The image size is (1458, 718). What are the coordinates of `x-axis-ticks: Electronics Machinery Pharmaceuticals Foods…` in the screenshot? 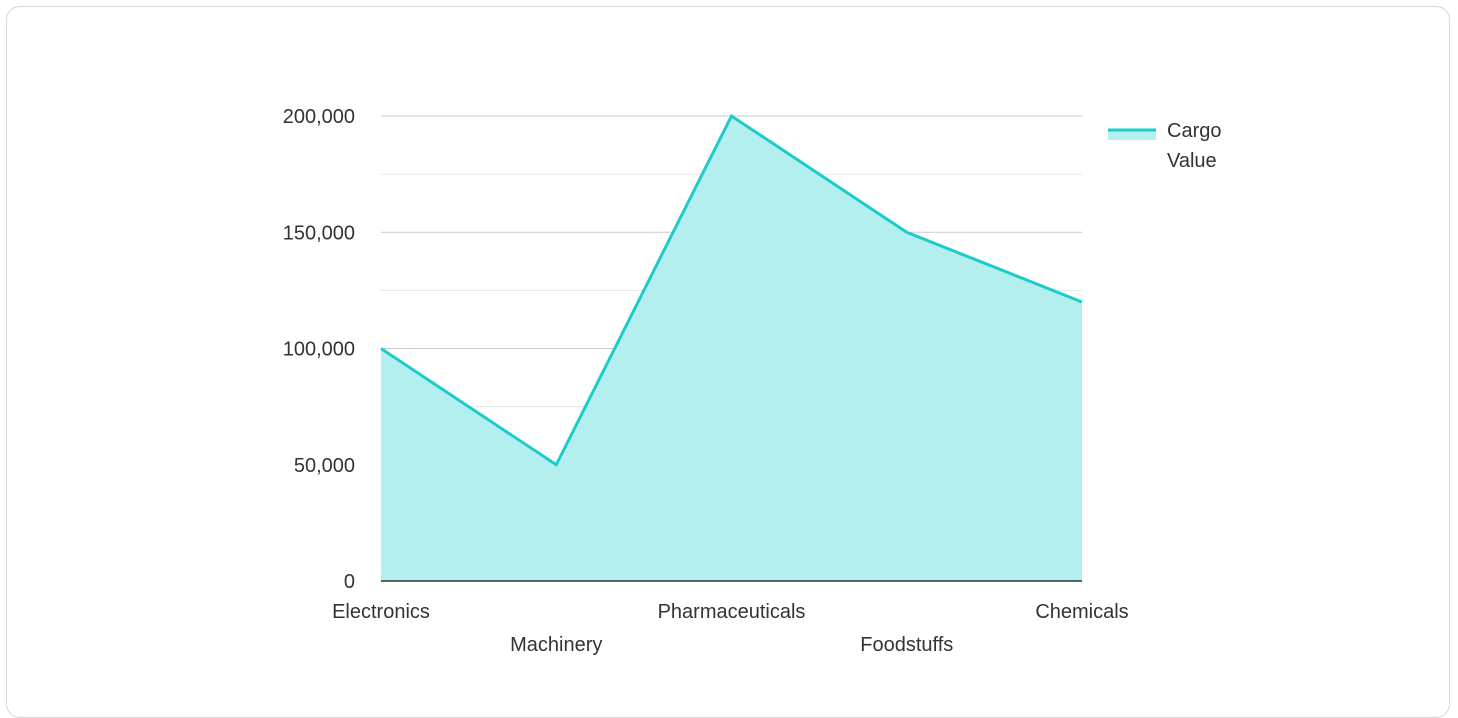 It's located at (730, 628).